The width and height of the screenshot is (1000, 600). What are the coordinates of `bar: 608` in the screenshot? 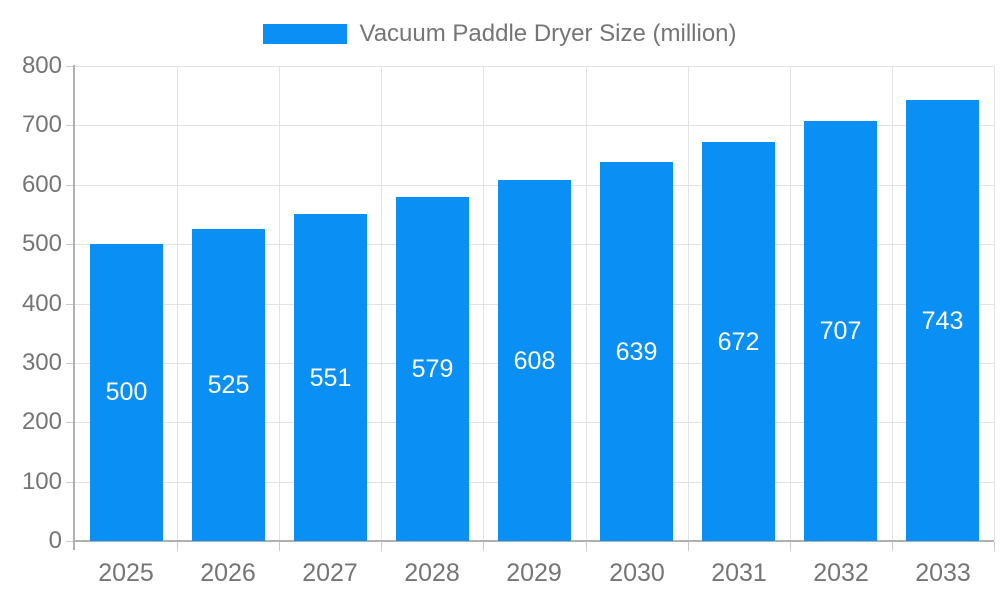 It's located at (534, 360).